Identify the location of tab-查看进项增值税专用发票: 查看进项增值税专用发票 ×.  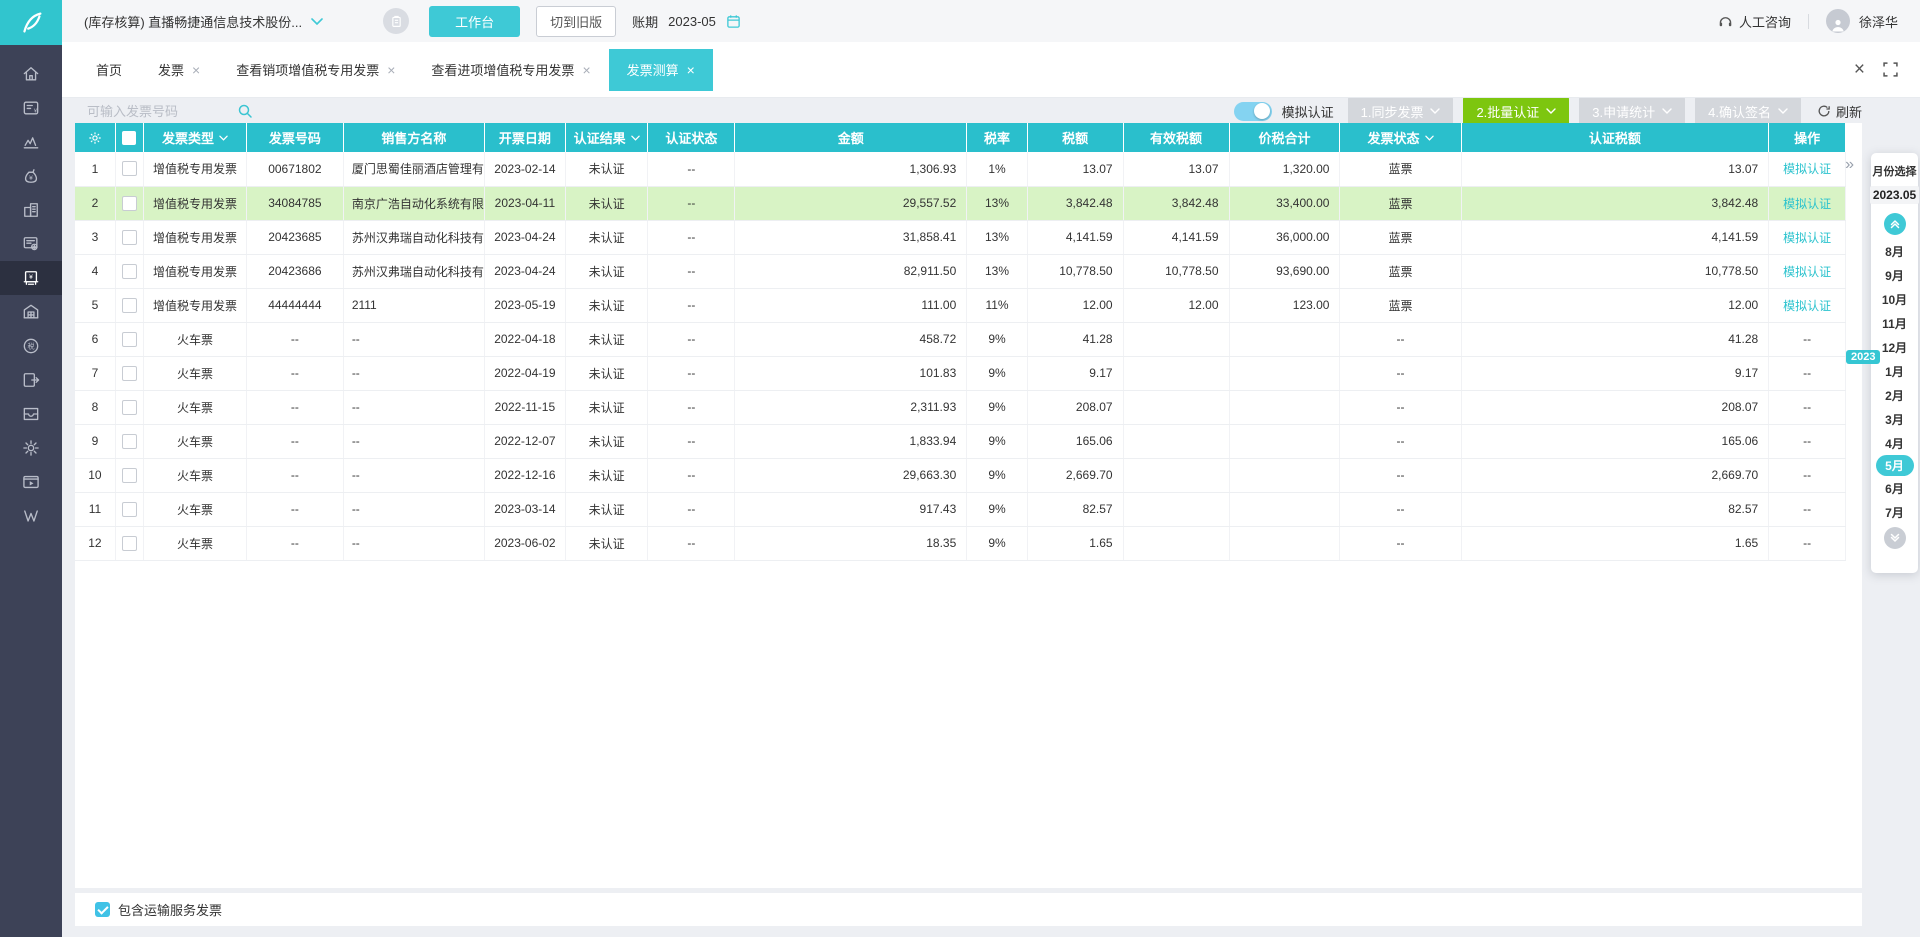
(510, 70).